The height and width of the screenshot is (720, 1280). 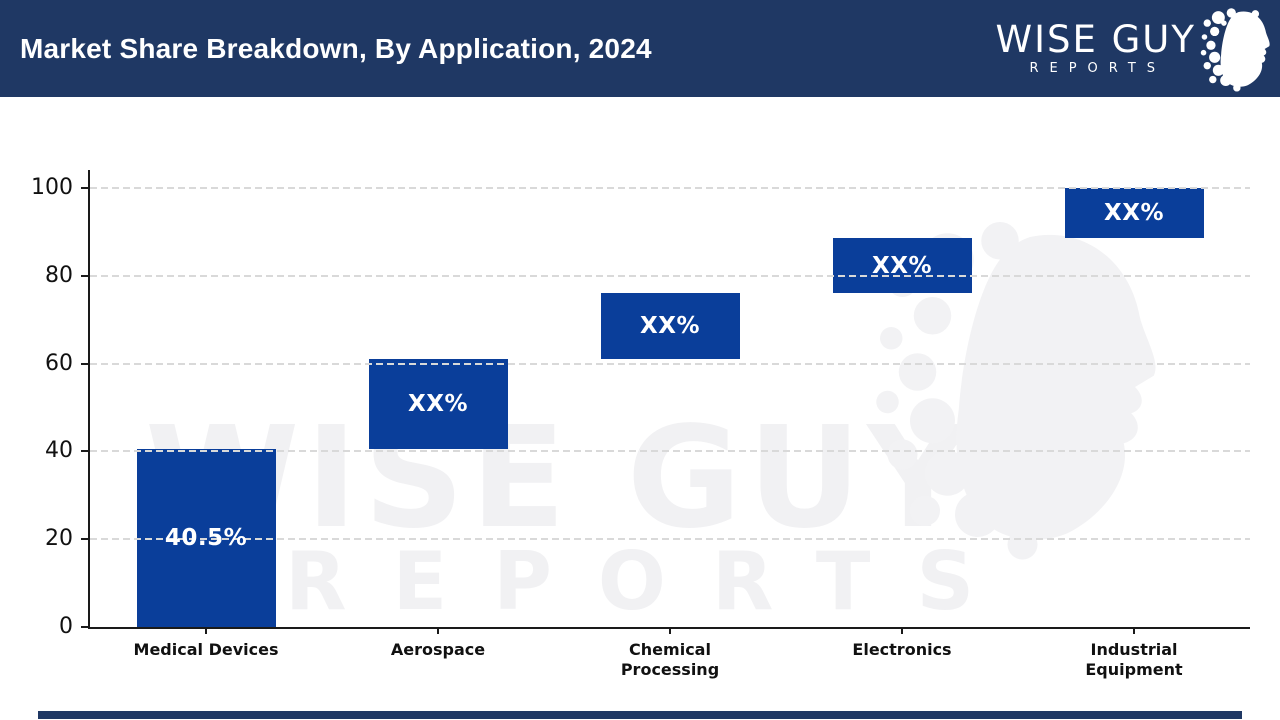 I want to click on logo-subtext: REPORTS, so click(x=1098, y=68).